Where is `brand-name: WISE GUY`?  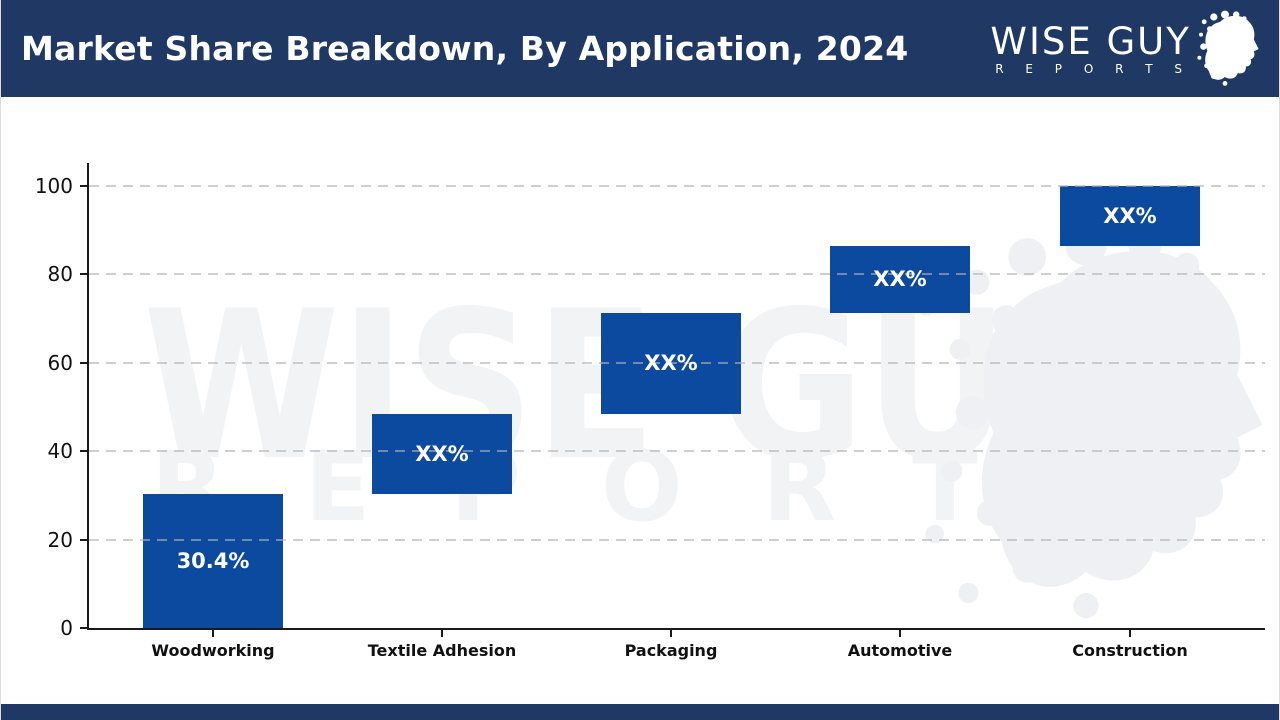 brand-name: WISE GUY is located at coordinates (1090, 41).